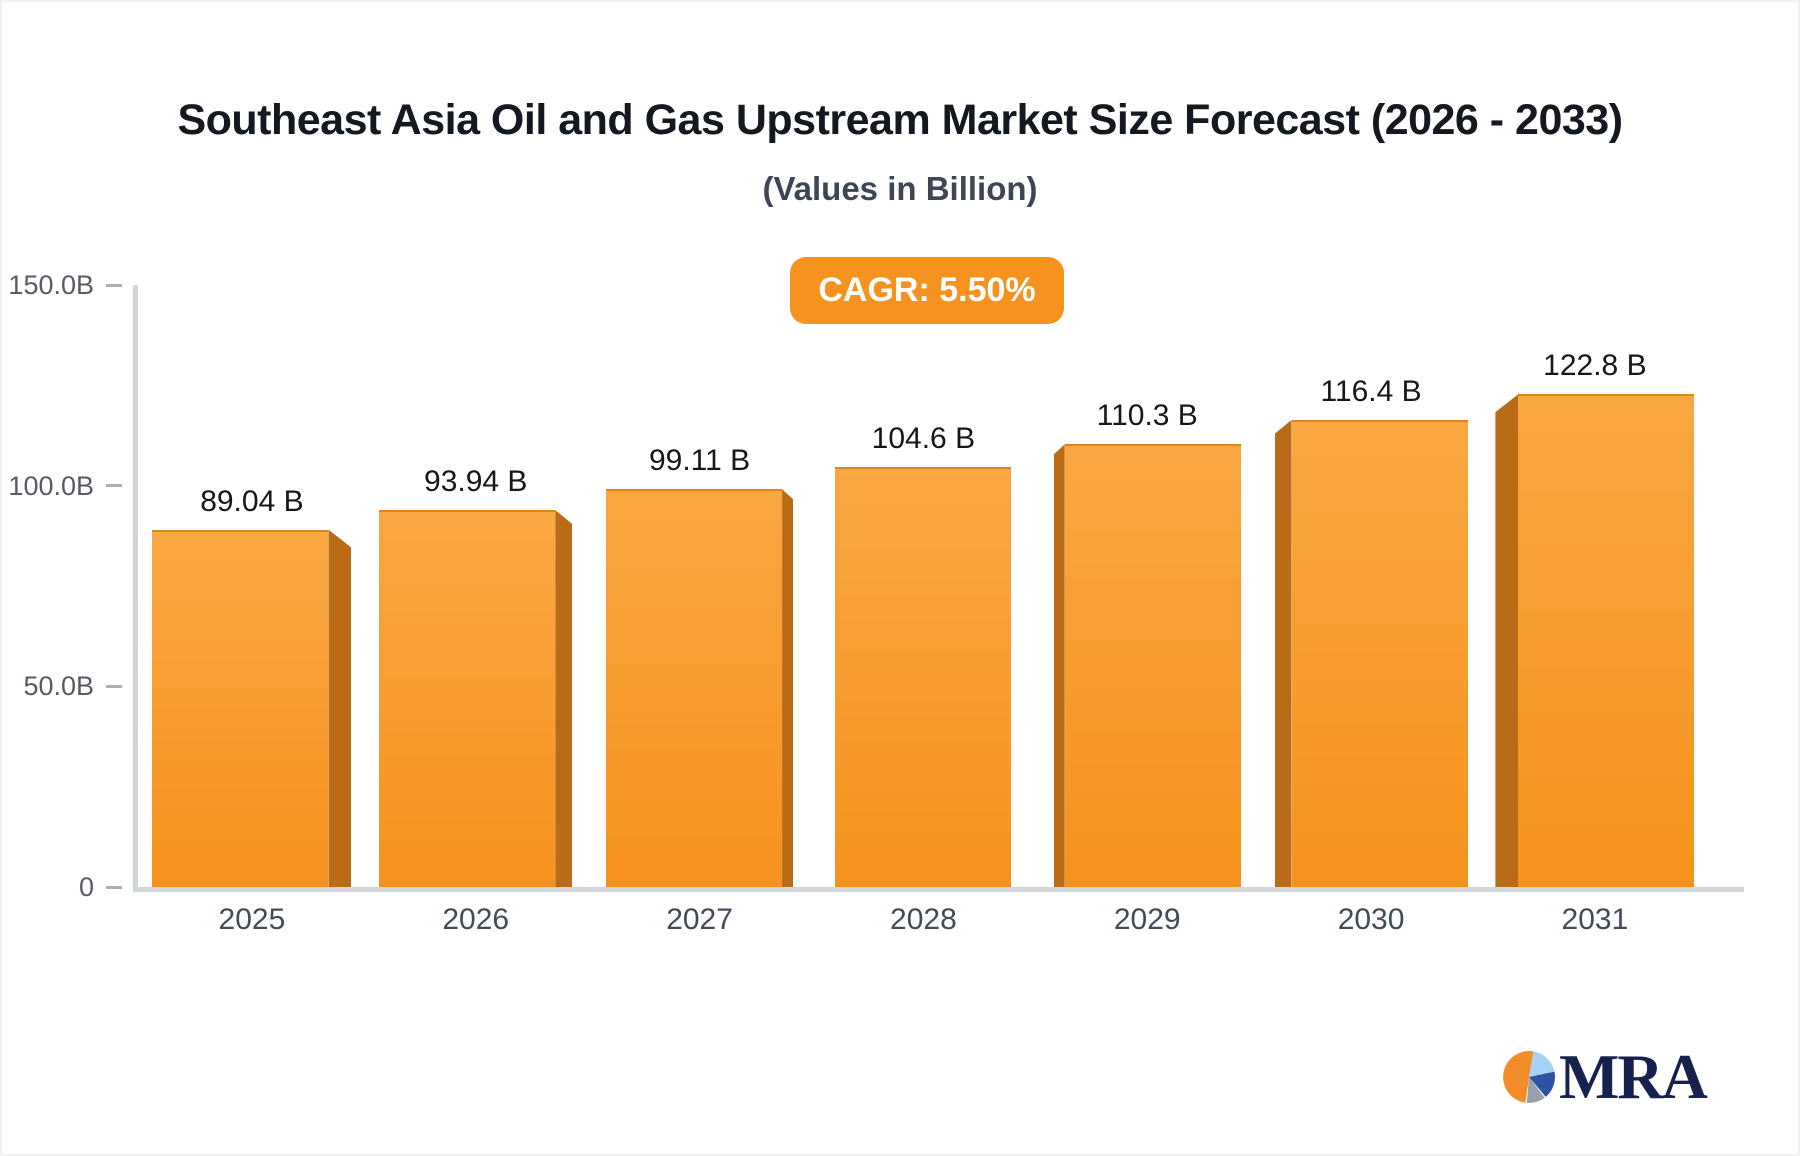 This screenshot has width=1800, height=1156. What do you see at coordinates (1595, 919) in the screenshot?
I see `x-axis-label: 2031` at bounding box center [1595, 919].